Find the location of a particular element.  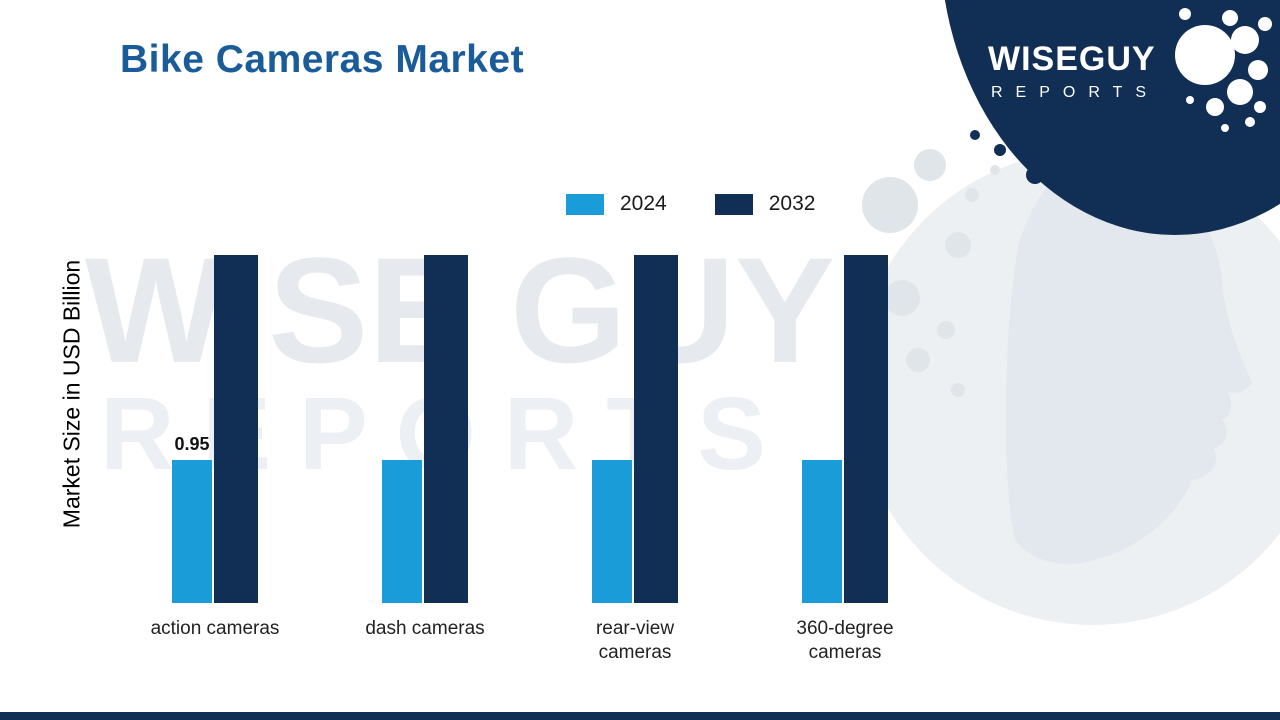

bar-slot: 0.95 is located at coordinates (192, 518).